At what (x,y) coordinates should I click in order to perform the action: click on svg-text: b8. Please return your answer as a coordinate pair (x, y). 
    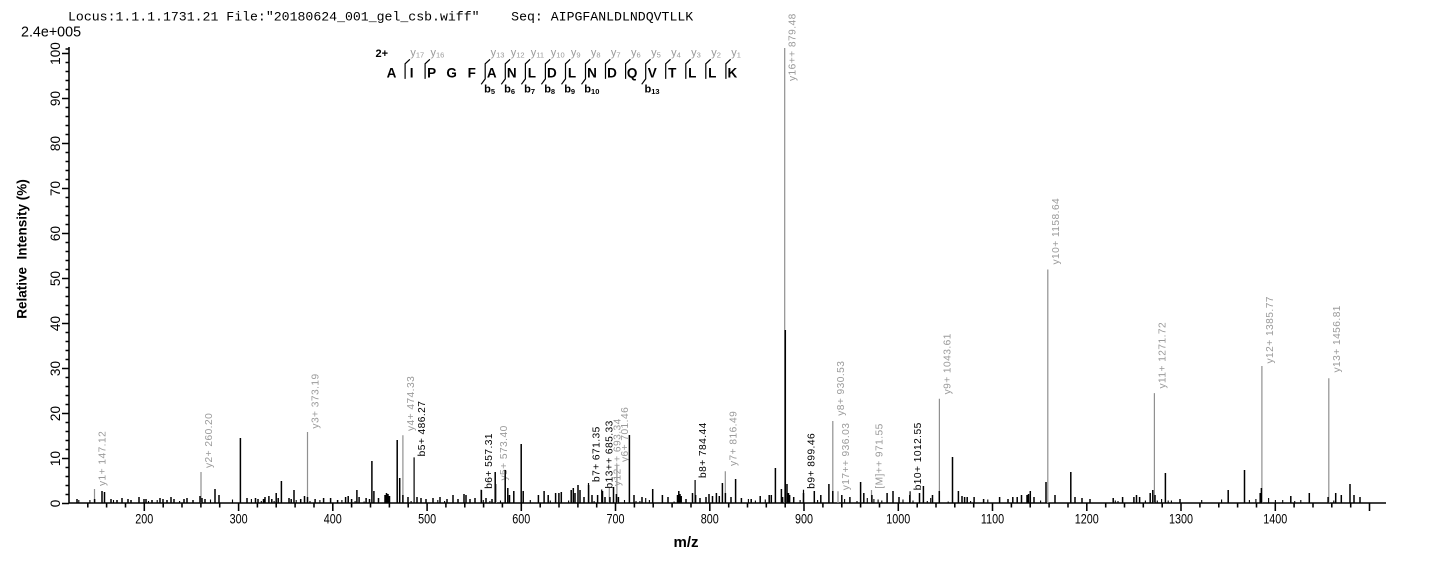
    Looking at the image, I should click on (549, 90).